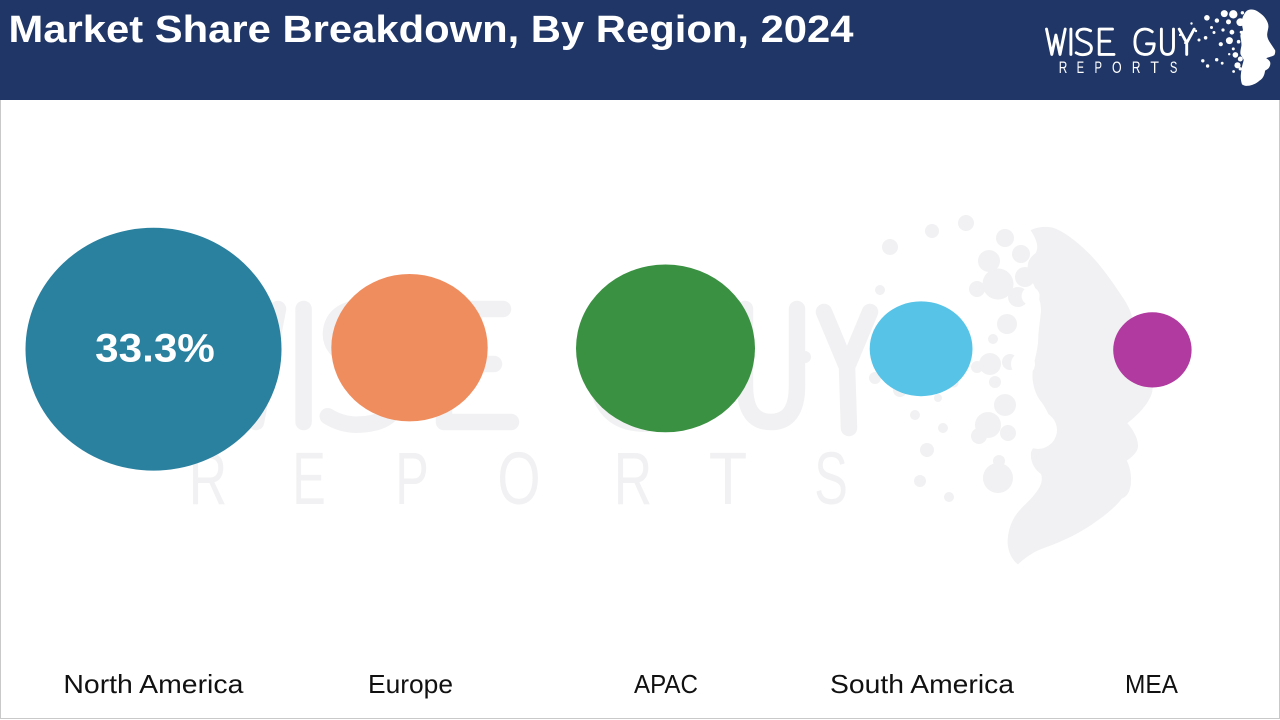 This screenshot has height=720, width=1280. What do you see at coordinates (1152, 684) in the screenshot?
I see `svg-text: MEA` at bounding box center [1152, 684].